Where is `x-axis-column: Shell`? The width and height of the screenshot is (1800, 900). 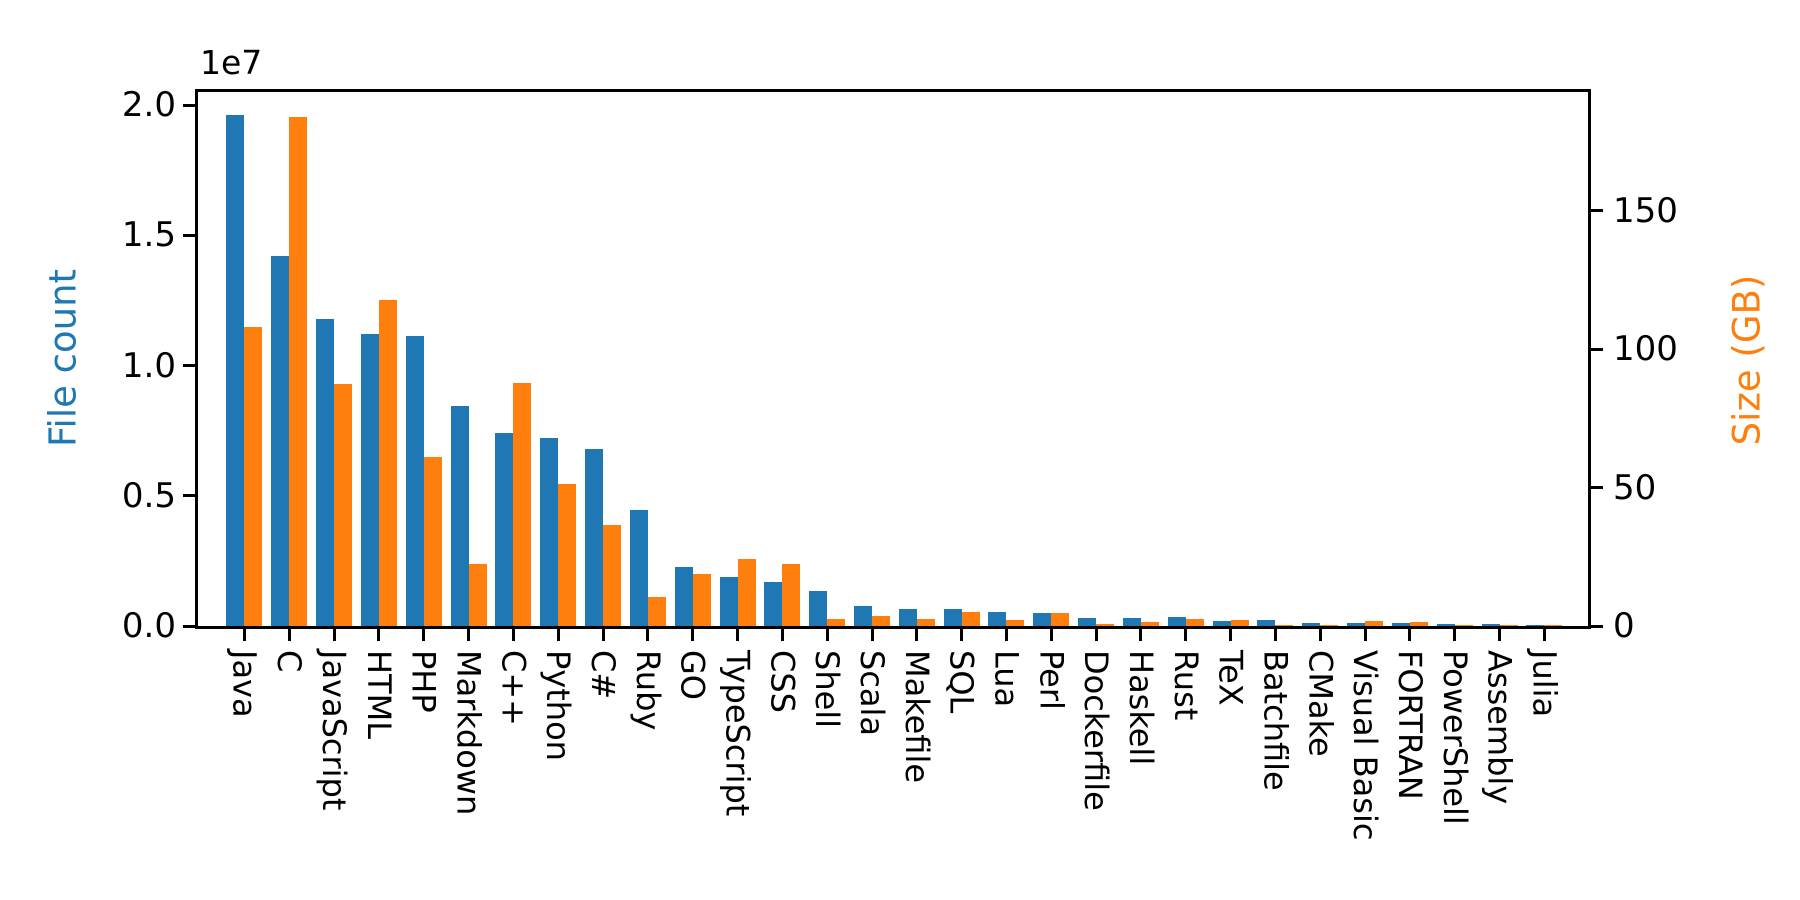
x-axis-column: Shell is located at coordinates (827, 762).